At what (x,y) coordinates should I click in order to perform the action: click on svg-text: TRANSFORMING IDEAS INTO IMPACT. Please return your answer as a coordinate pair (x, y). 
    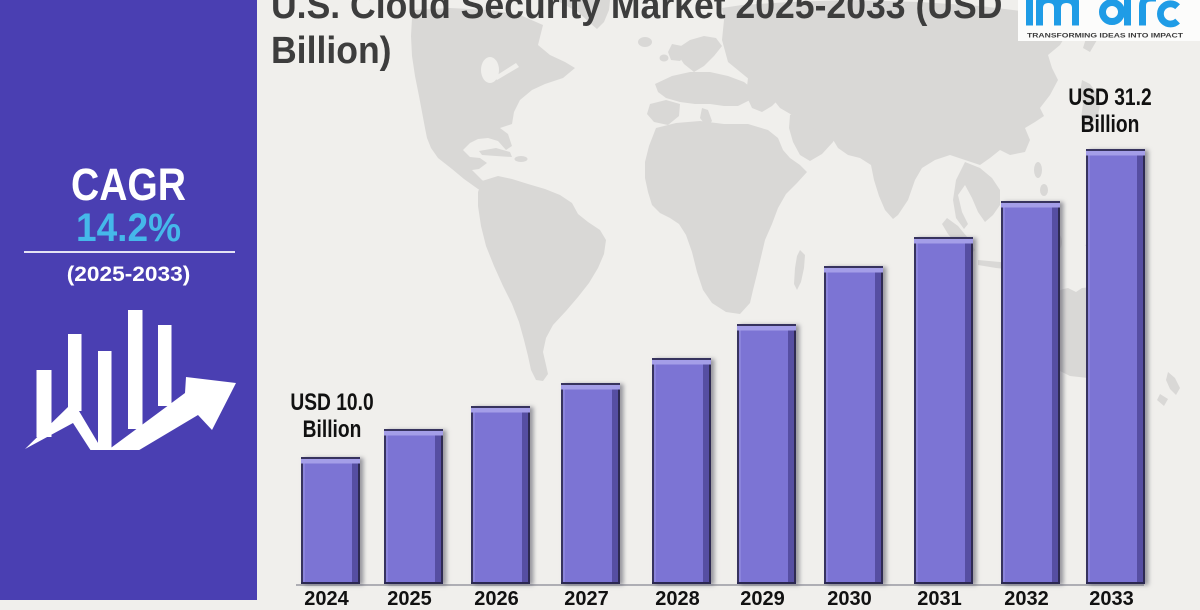
    Looking at the image, I should click on (1105, 36).